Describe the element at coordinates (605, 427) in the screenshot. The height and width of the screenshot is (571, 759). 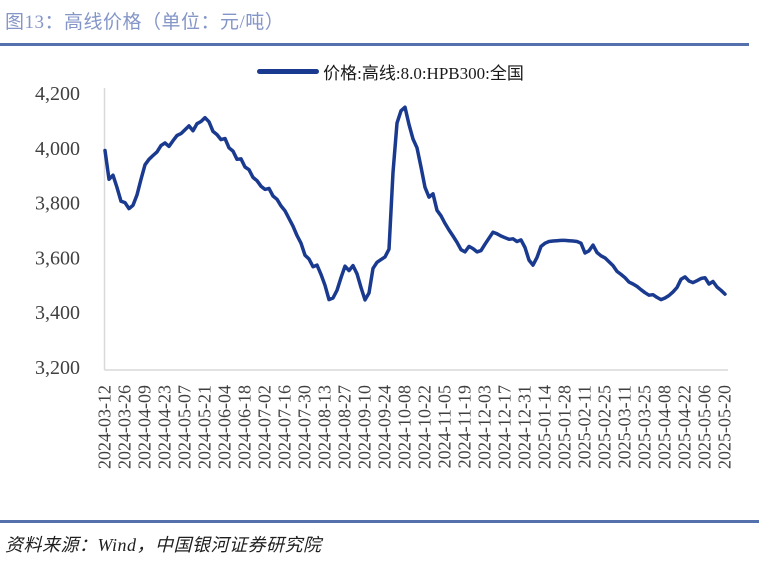
I see `x-tick-label: 2025-02-25` at that location.